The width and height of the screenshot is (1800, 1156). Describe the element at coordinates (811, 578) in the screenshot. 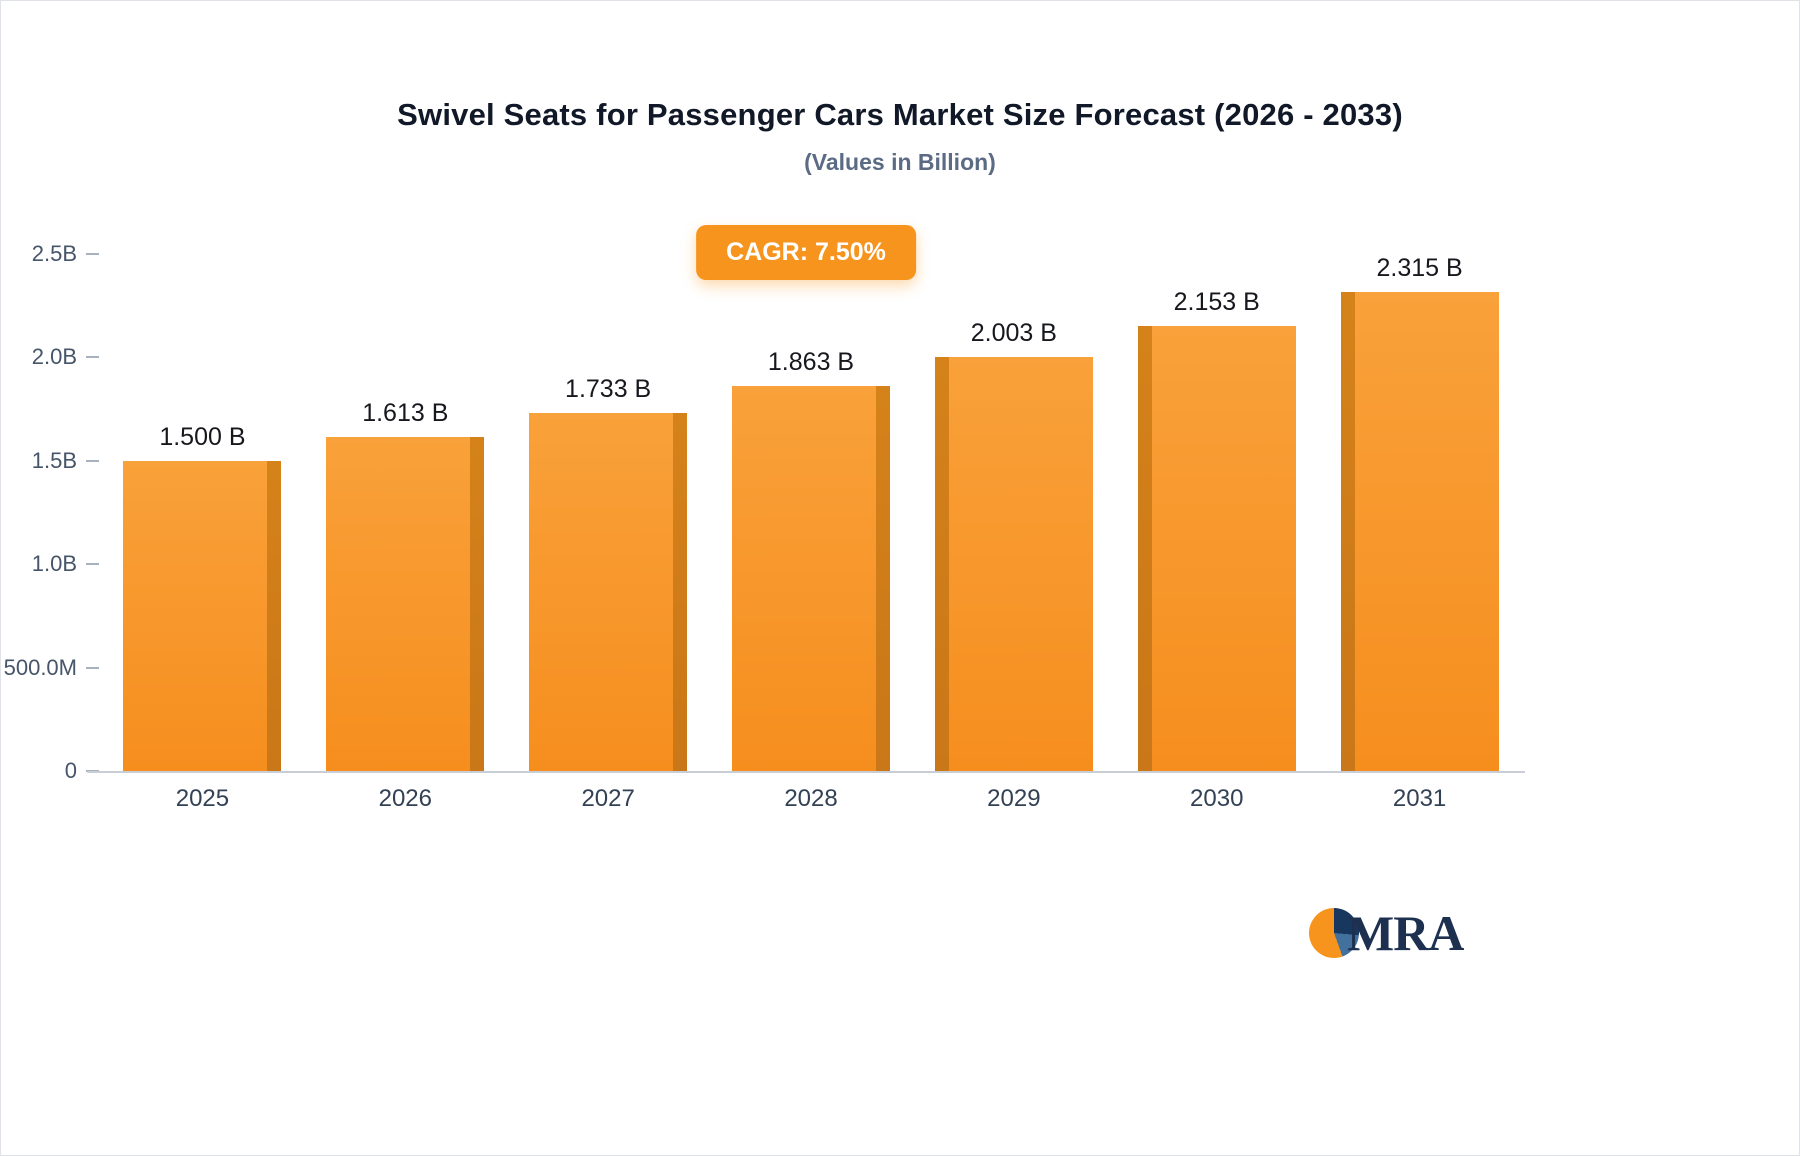

I see `bar-2028` at that location.